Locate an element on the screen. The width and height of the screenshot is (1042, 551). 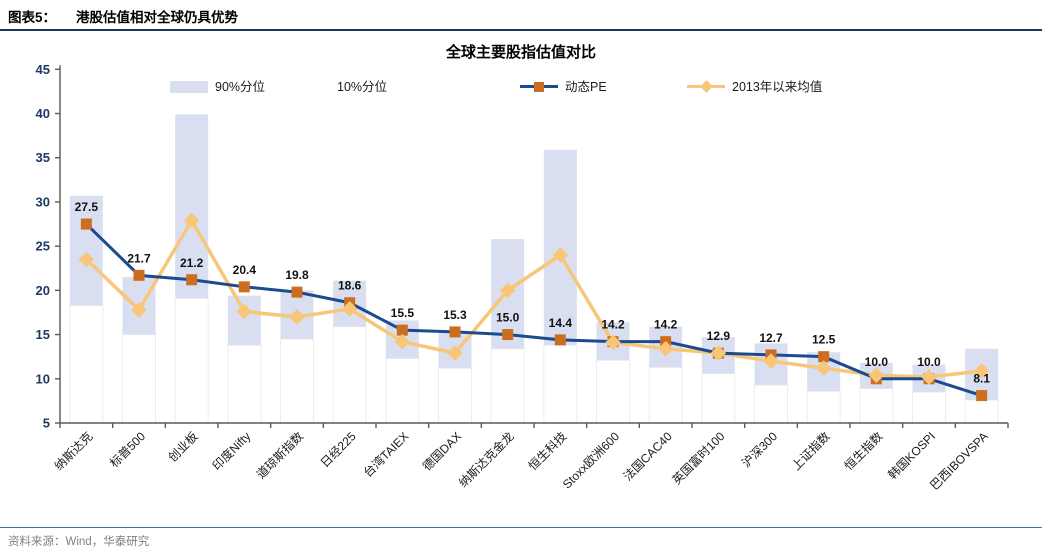
y-tick-label: 40 is located at coordinates (43, 113).